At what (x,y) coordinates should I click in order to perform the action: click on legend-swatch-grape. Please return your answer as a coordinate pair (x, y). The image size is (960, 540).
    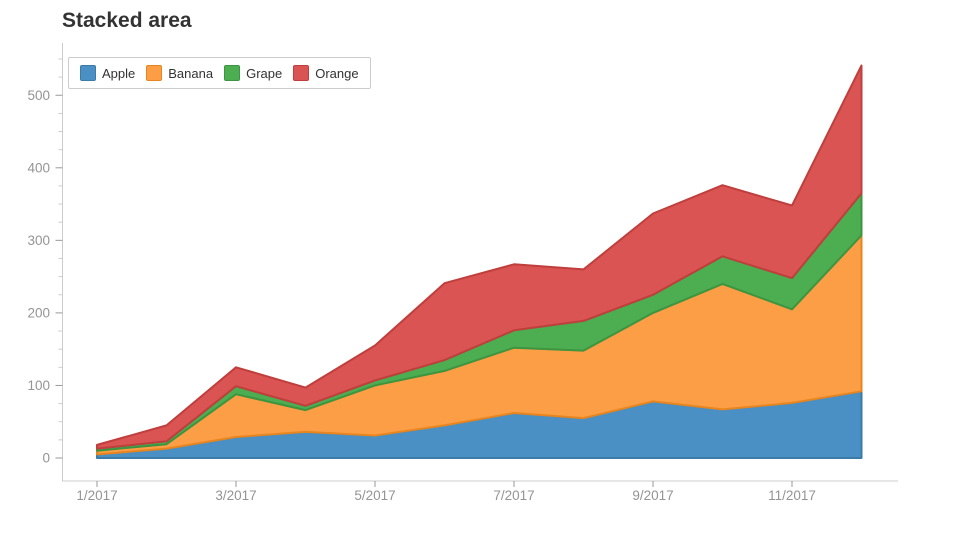
    Looking at the image, I should click on (232, 73).